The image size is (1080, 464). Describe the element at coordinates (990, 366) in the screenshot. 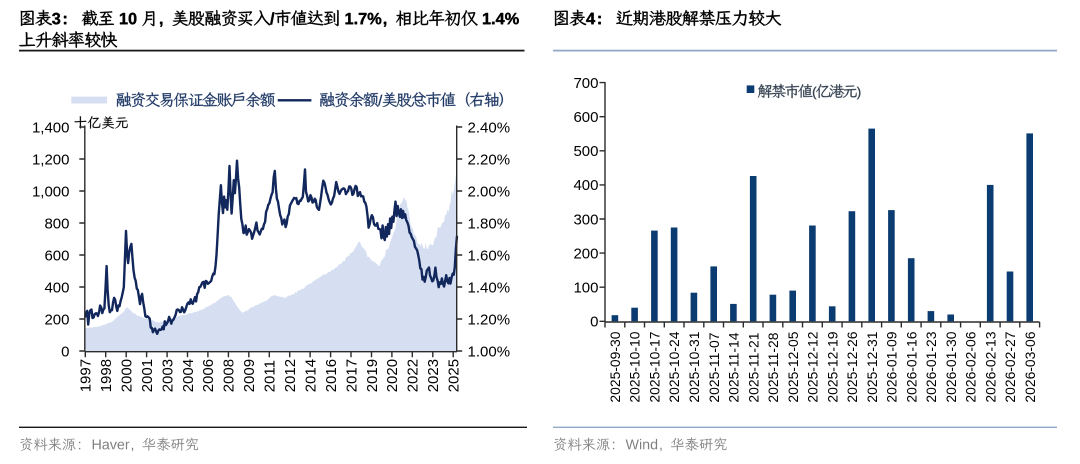

I see `svg-text: 2026-02-13` at that location.